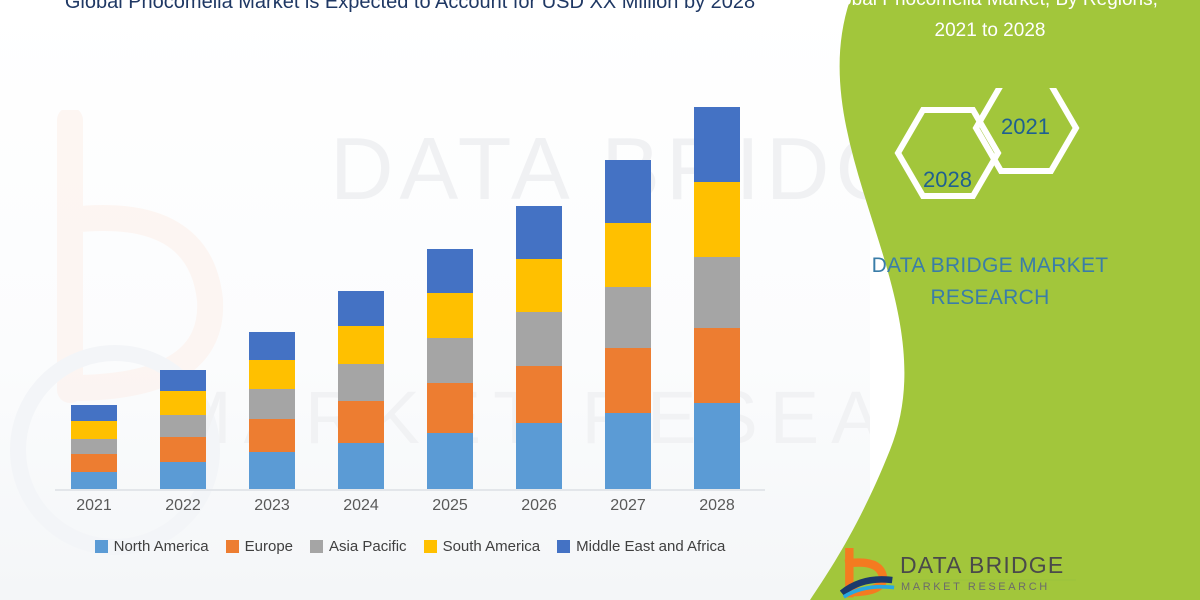 The height and width of the screenshot is (600, 1200). Describe the element at coordinates (651, 546) in the screenshot. I see `legend-label: Middle East and Africa` at that location.